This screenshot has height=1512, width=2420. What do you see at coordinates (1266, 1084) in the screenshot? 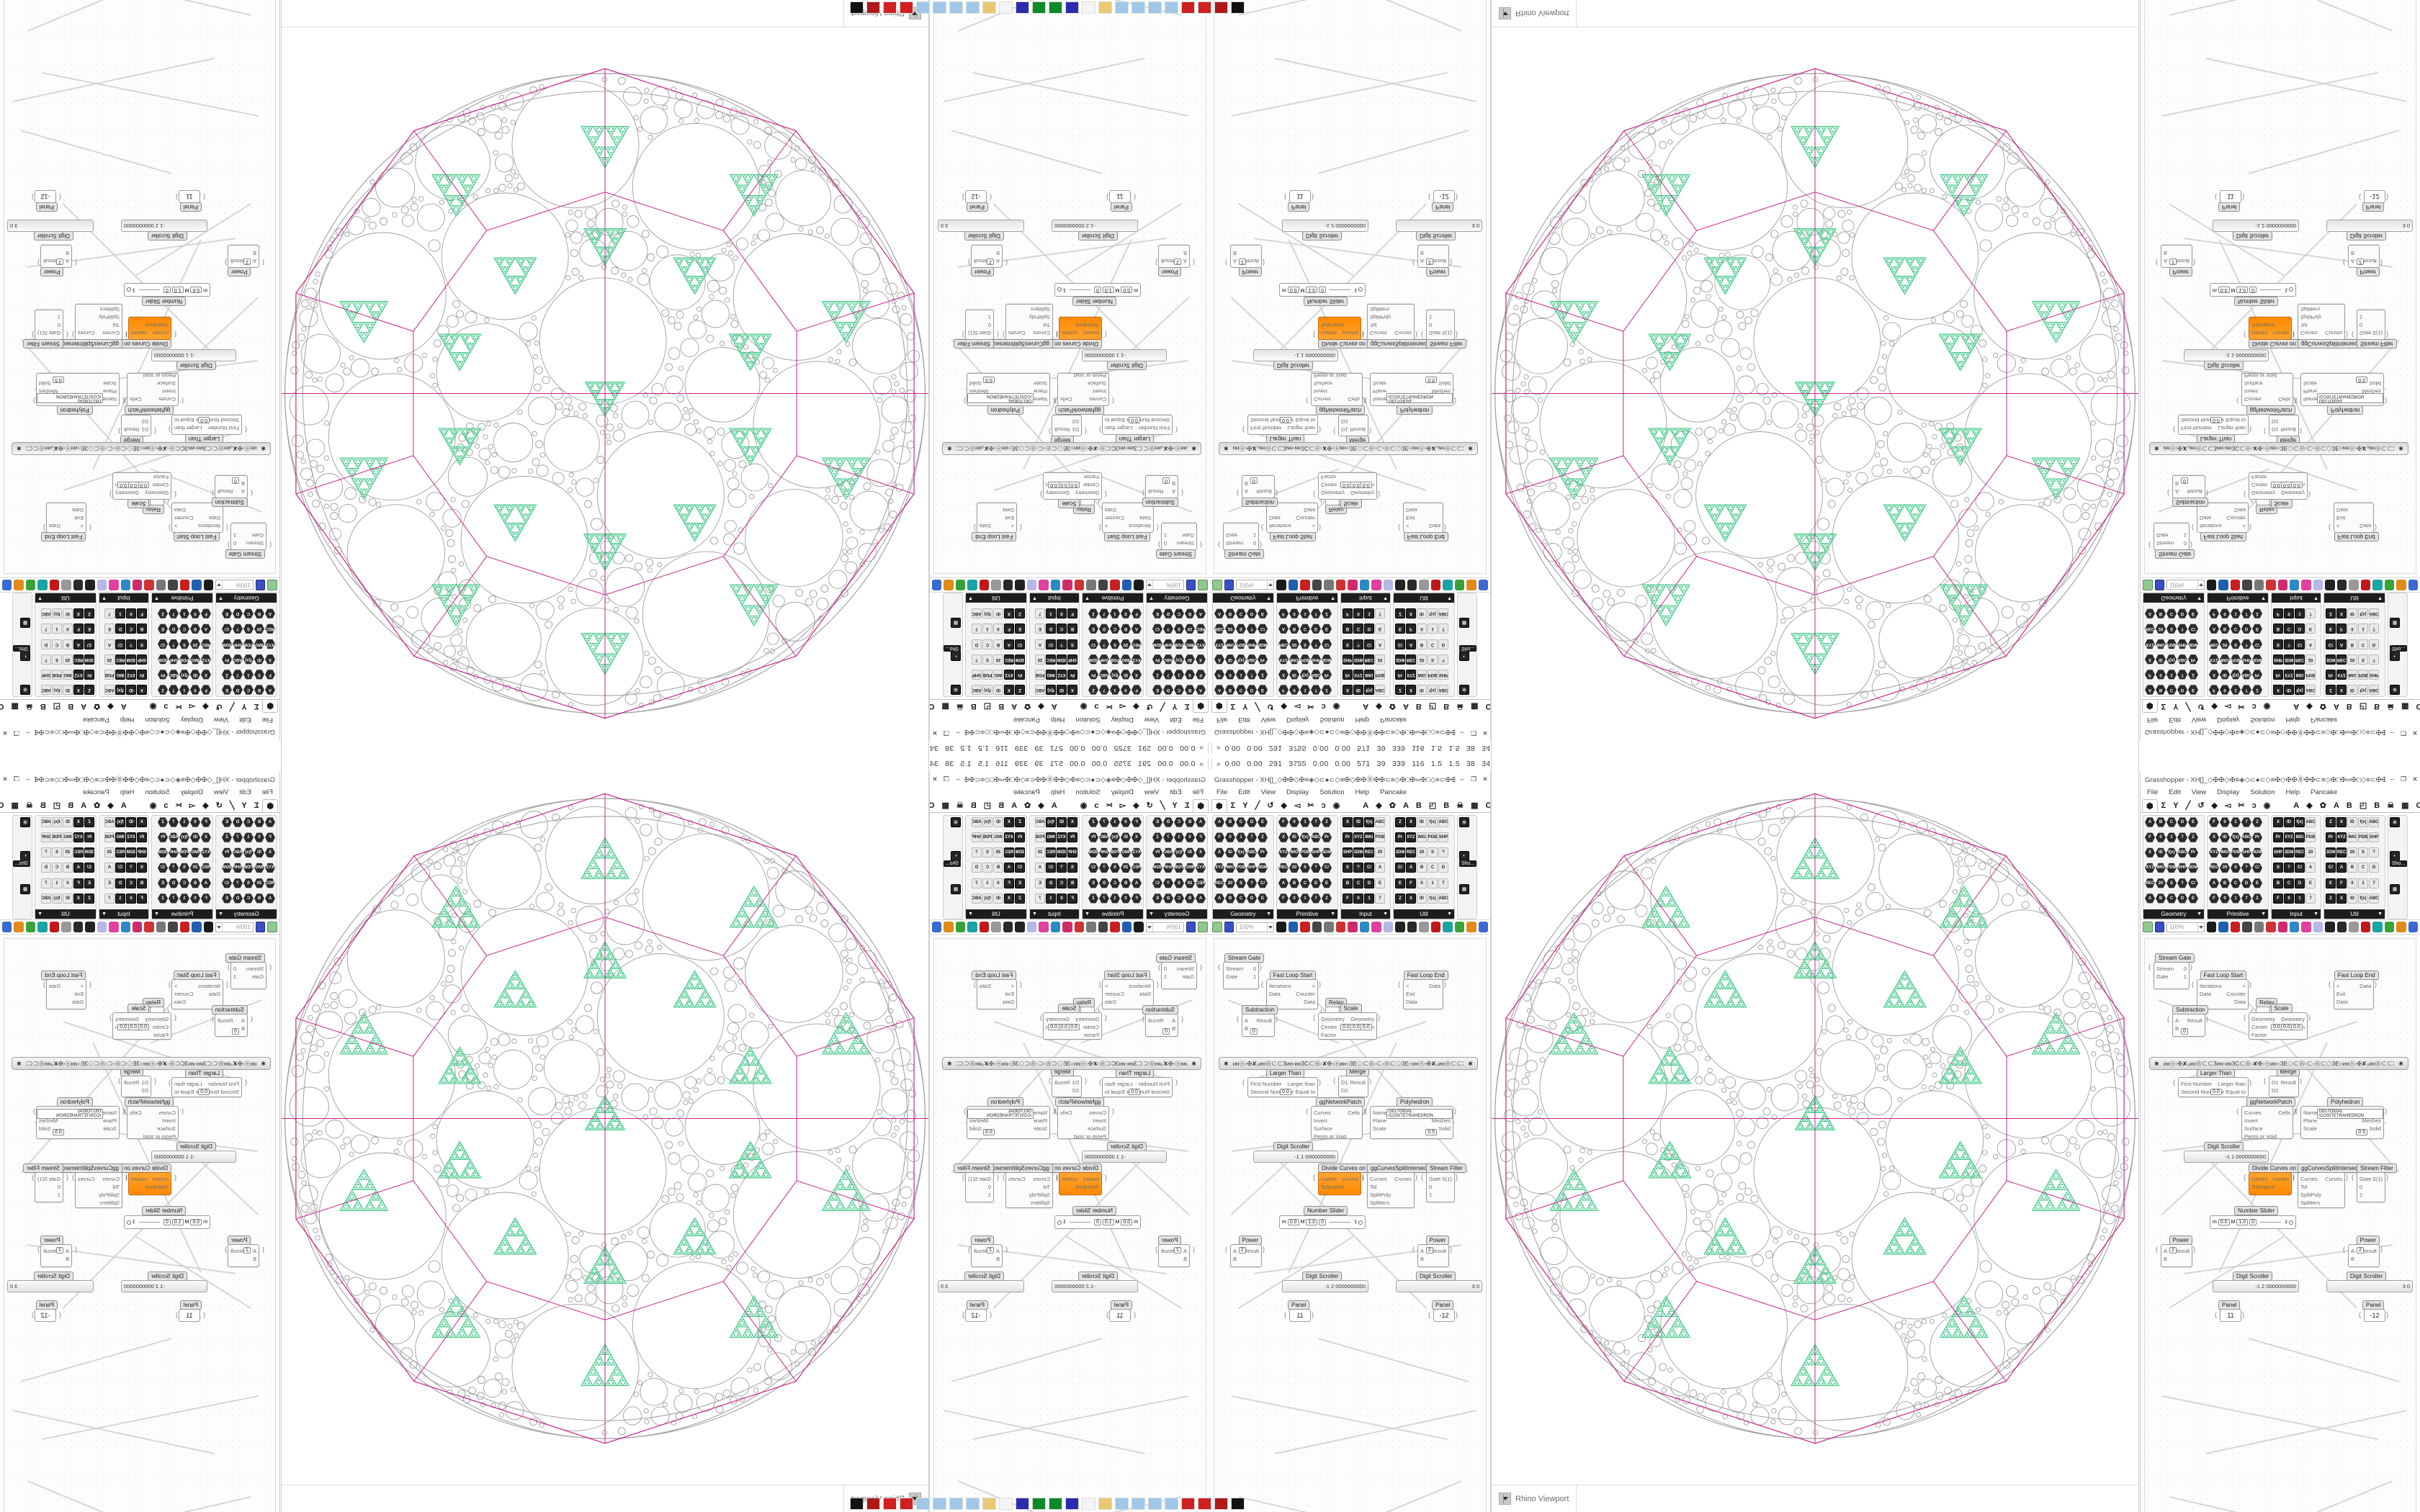
I see `gh-input-port: First Number` at bounding box center [1266, 1084].